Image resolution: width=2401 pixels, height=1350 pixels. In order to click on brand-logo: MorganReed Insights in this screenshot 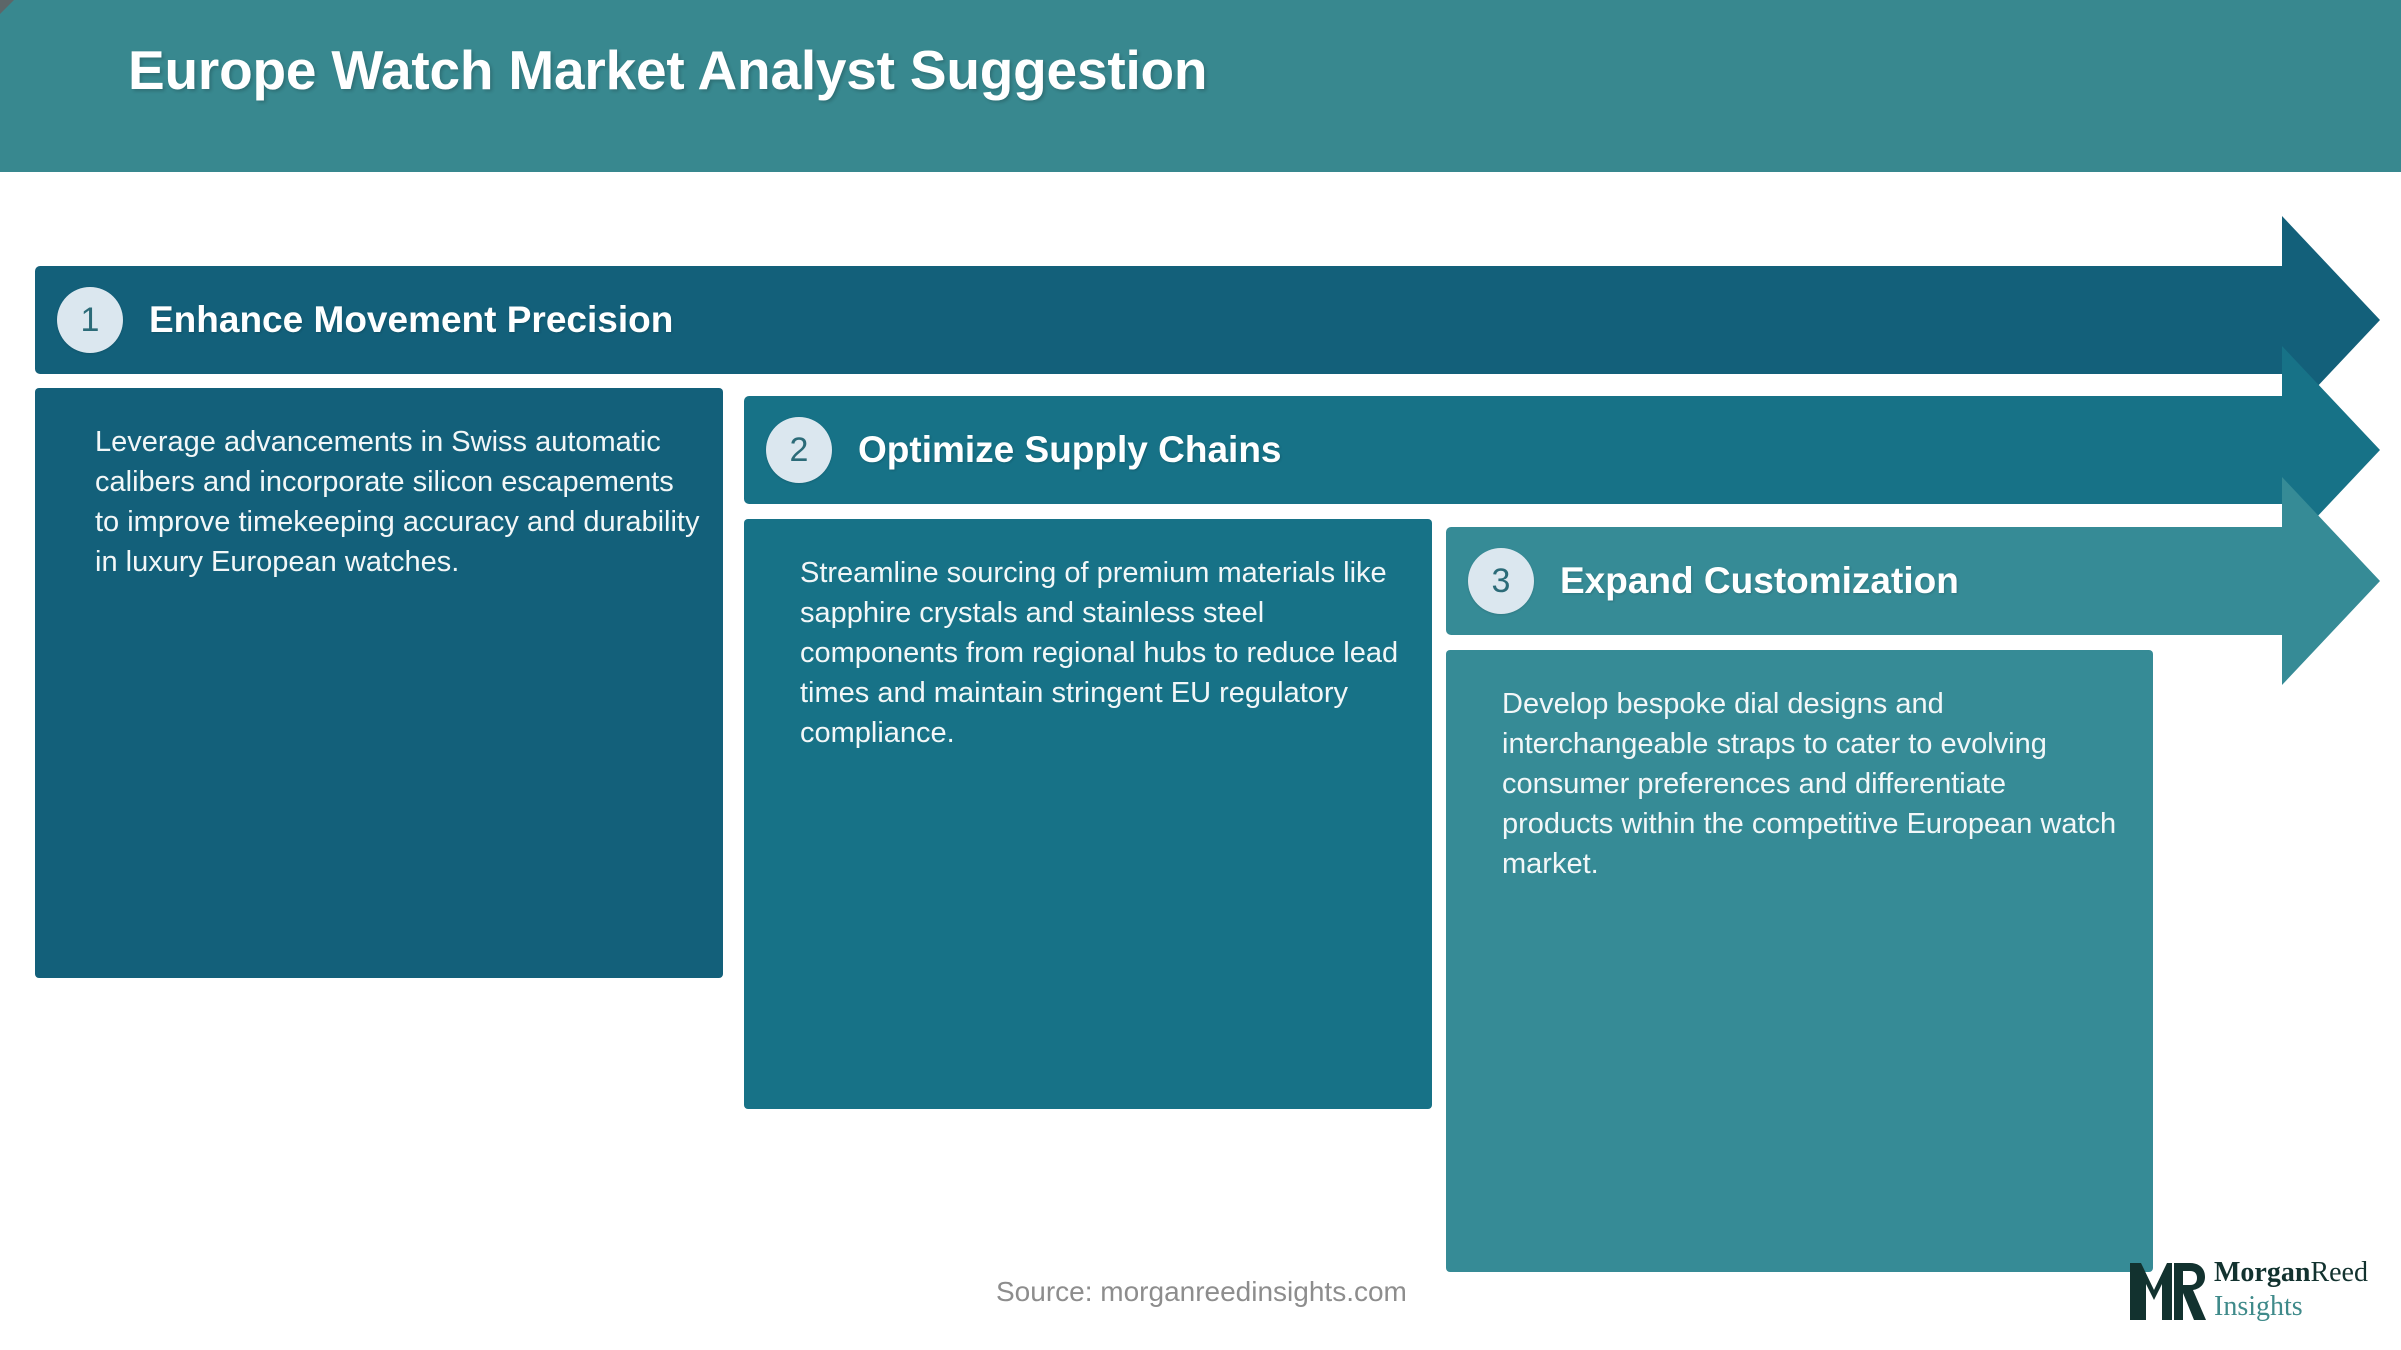, I will do `click(2248, 1293)`.